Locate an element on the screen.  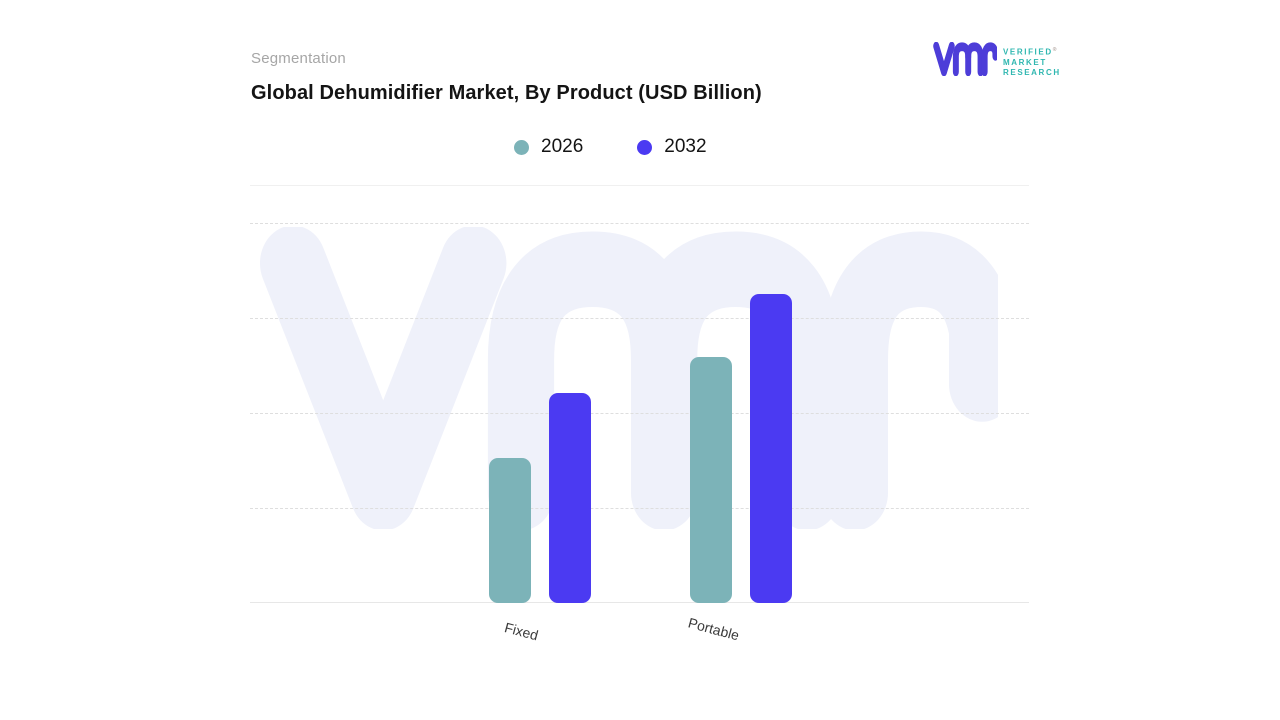
x-axis-label-fixed: Fixed is located at coordinates (521, 631).